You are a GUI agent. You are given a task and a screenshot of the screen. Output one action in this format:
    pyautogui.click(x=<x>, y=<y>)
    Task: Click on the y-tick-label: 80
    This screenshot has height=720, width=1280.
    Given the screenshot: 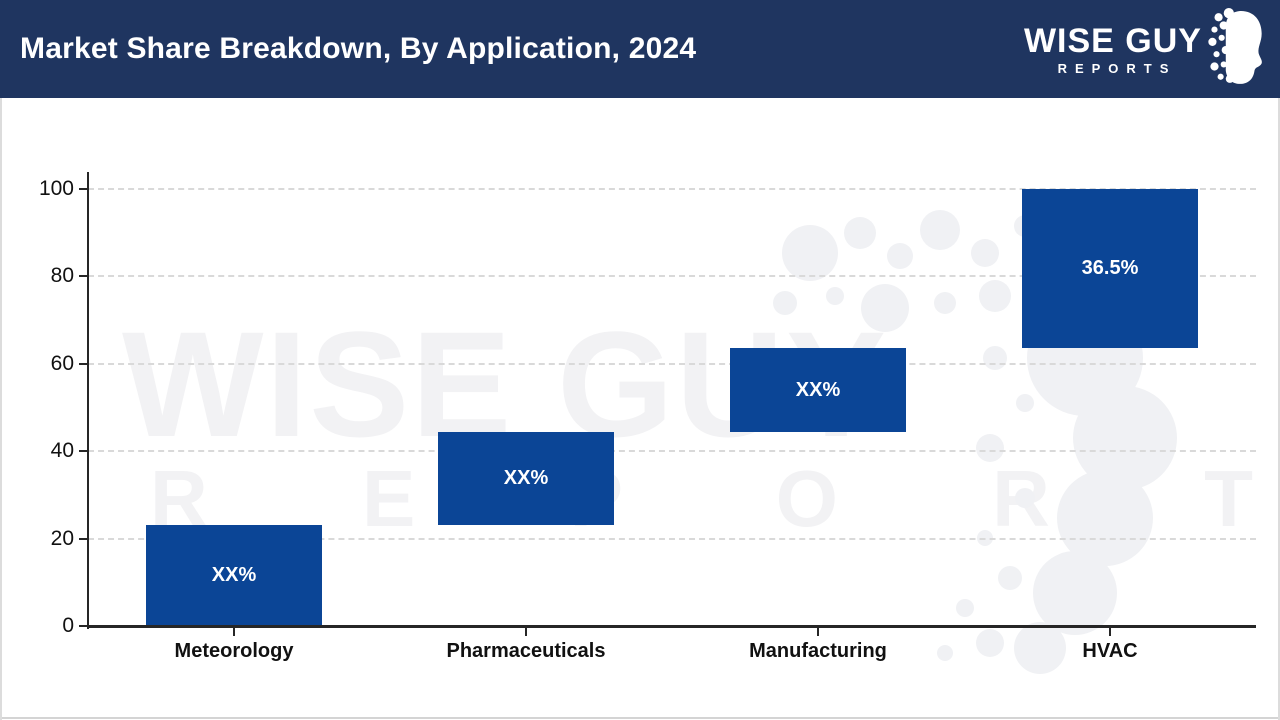 What is the action you would take?
    pyautogui.click(x=62, y=275)
    